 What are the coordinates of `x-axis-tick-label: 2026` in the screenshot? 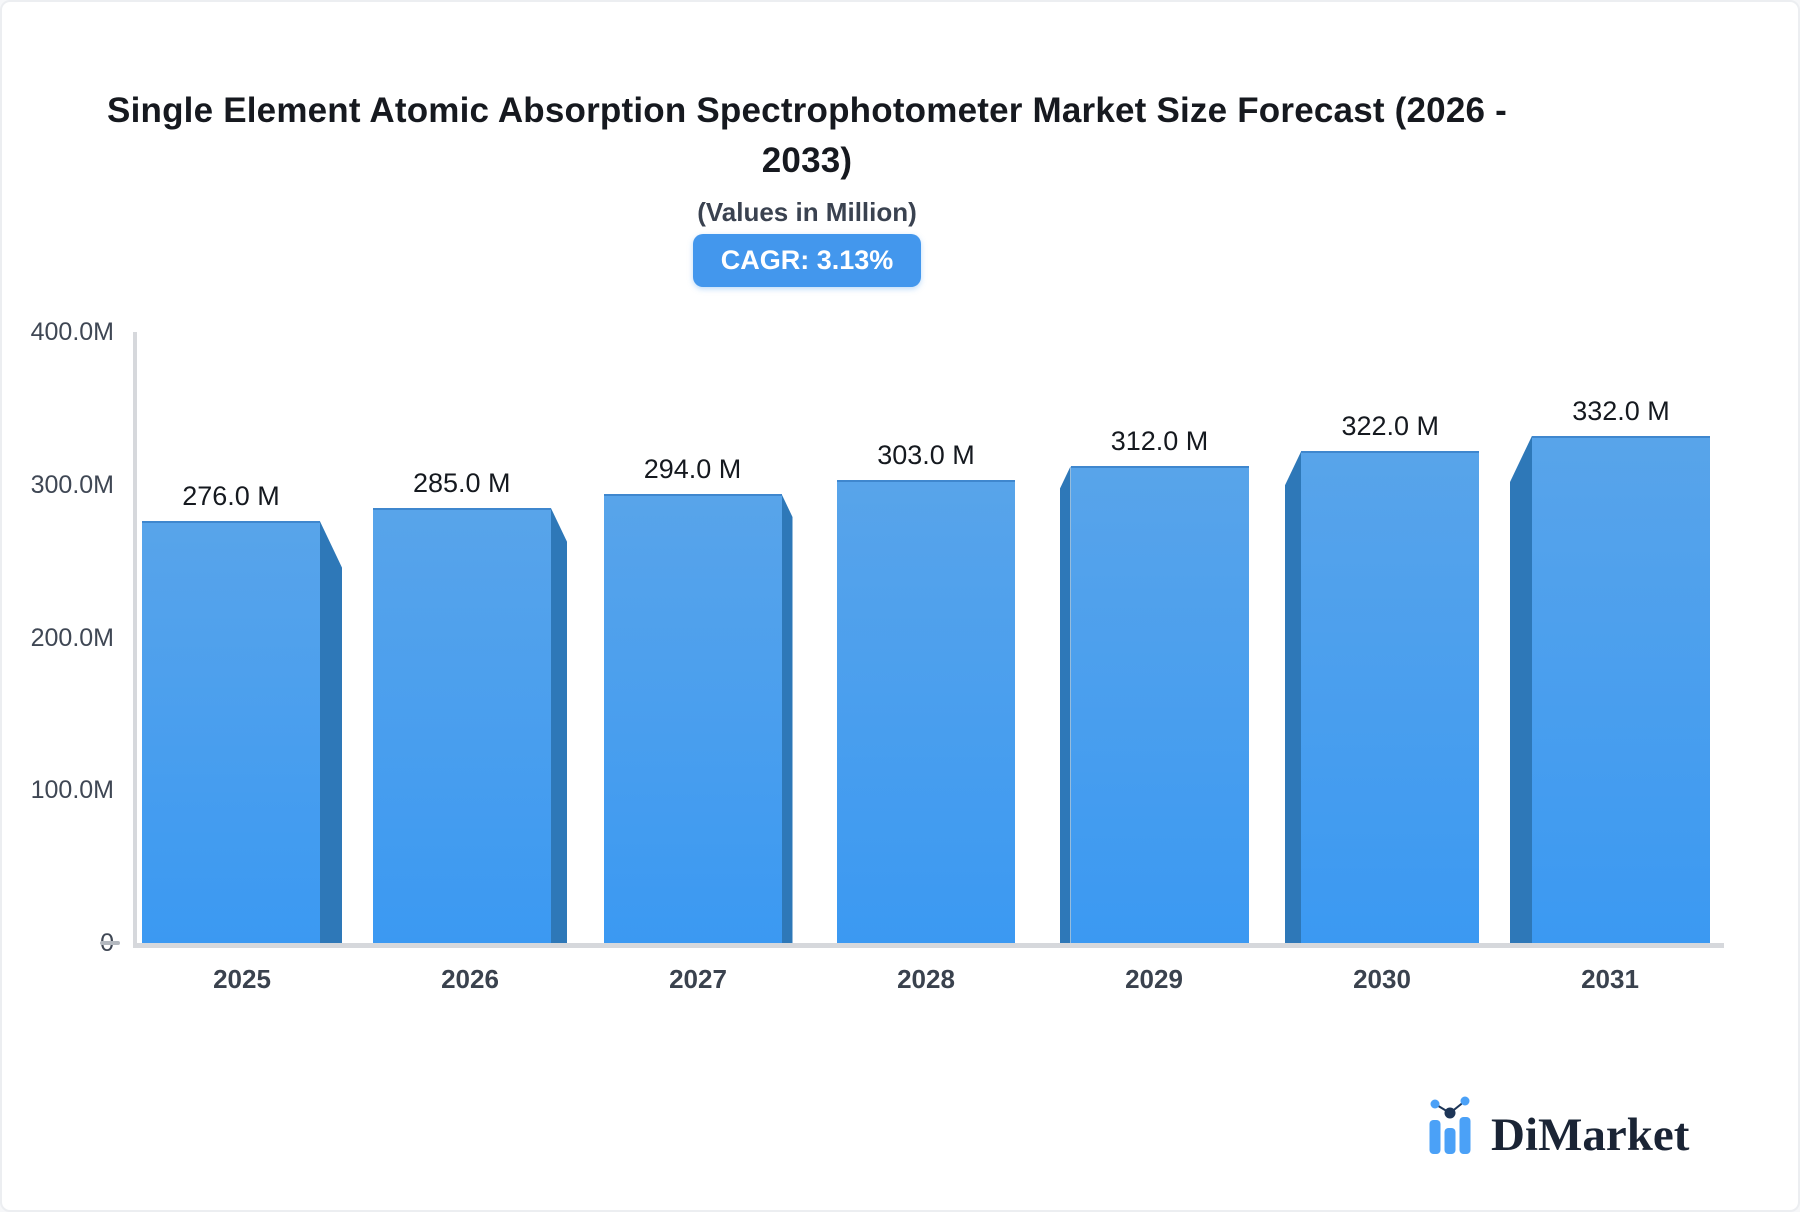 It's located at (470, 979).